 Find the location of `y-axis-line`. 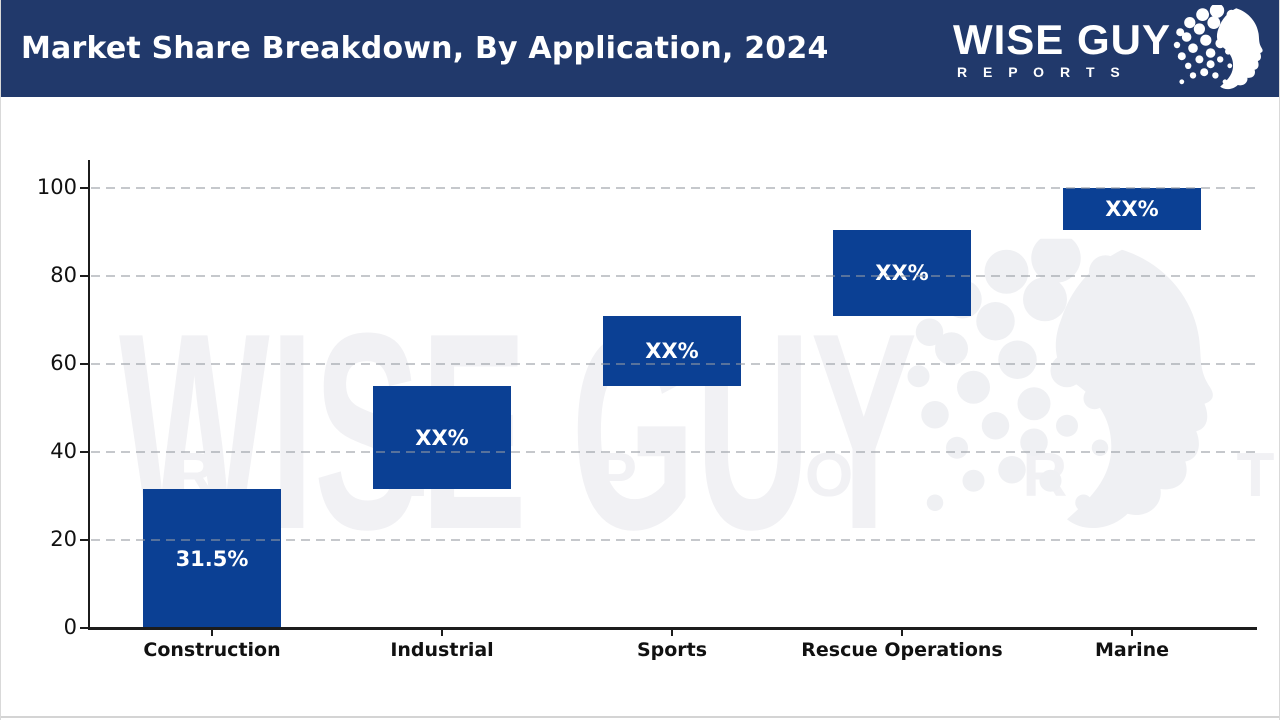

y-axis-line is located at coordinates (89, 395).